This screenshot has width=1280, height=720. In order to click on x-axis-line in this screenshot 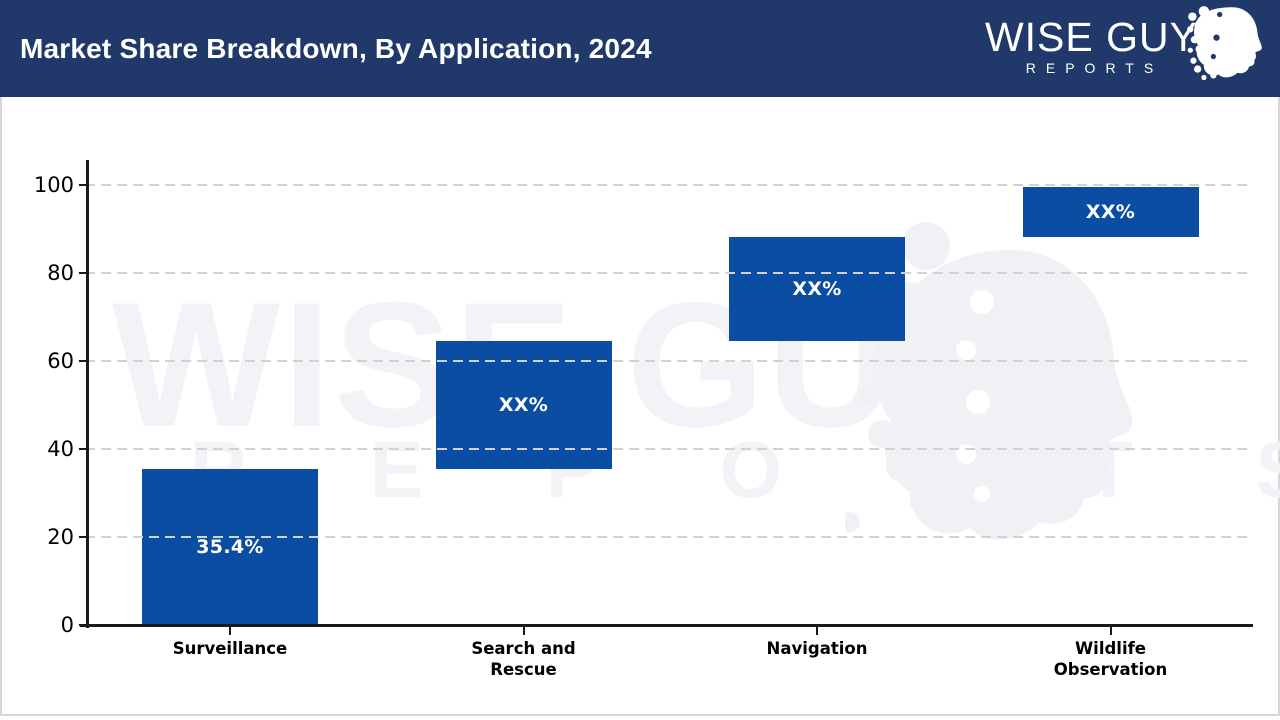, I will do `click(666, 625)`.